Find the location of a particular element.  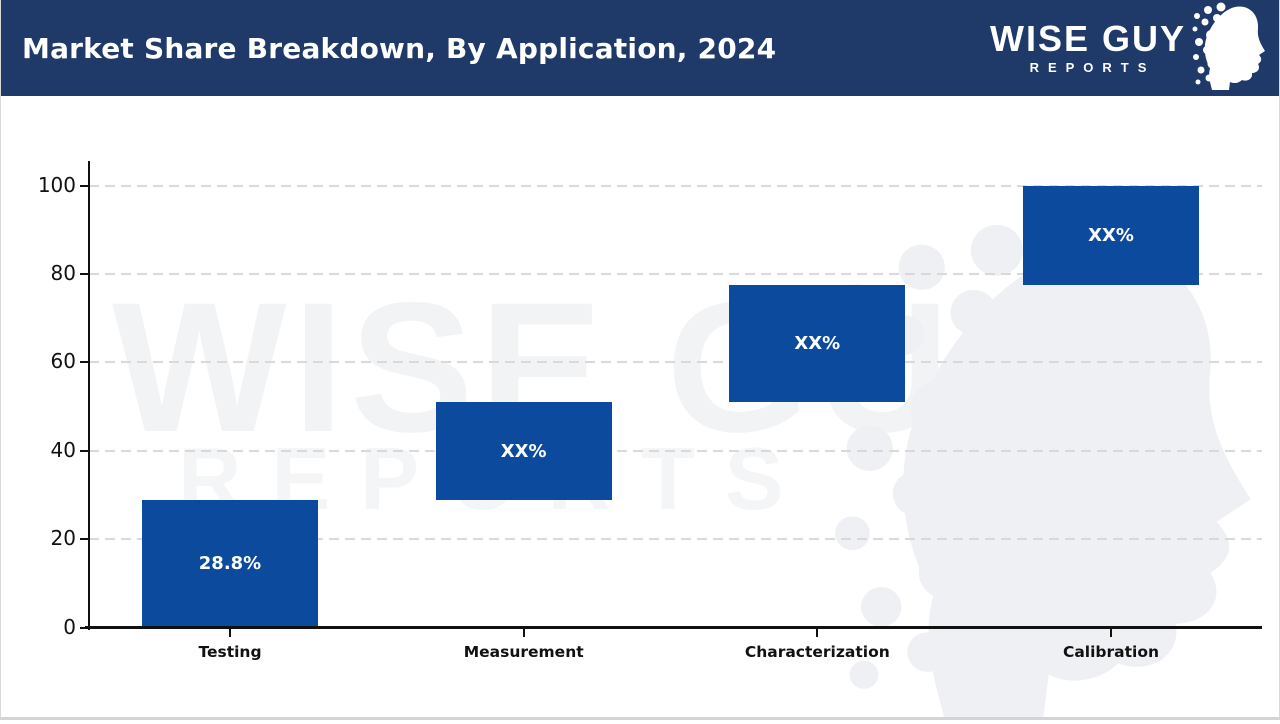

x-tick-calibration is located at coordinates (1111, 633).